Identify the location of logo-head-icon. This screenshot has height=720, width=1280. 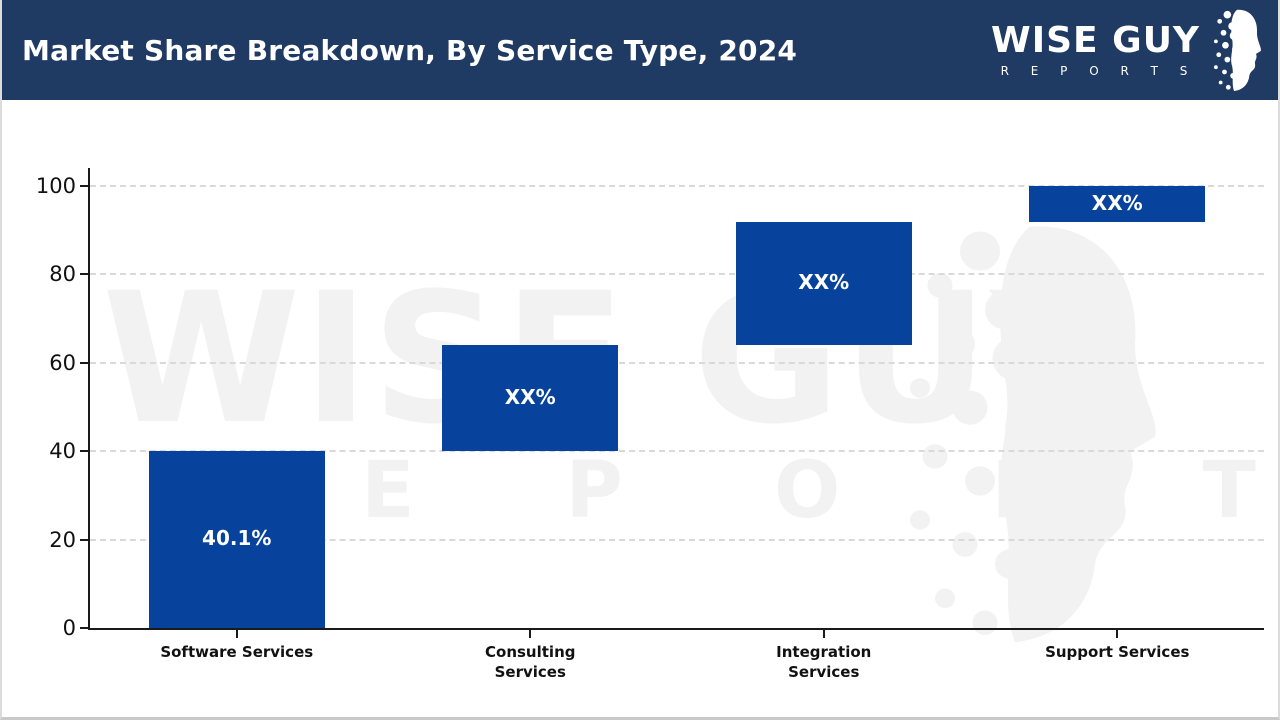
(1237, 50).